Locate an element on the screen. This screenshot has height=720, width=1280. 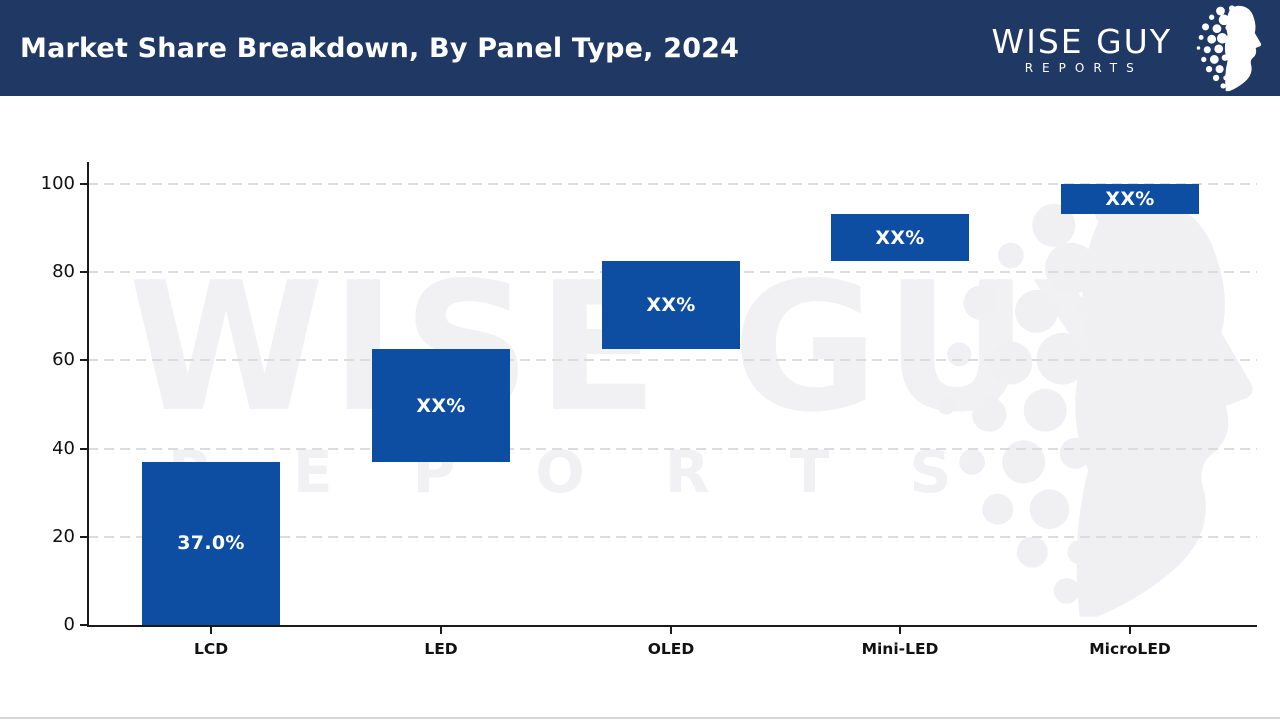
x-tick-label-mini-led: Mini-LED is located at coordinates (900, 649).